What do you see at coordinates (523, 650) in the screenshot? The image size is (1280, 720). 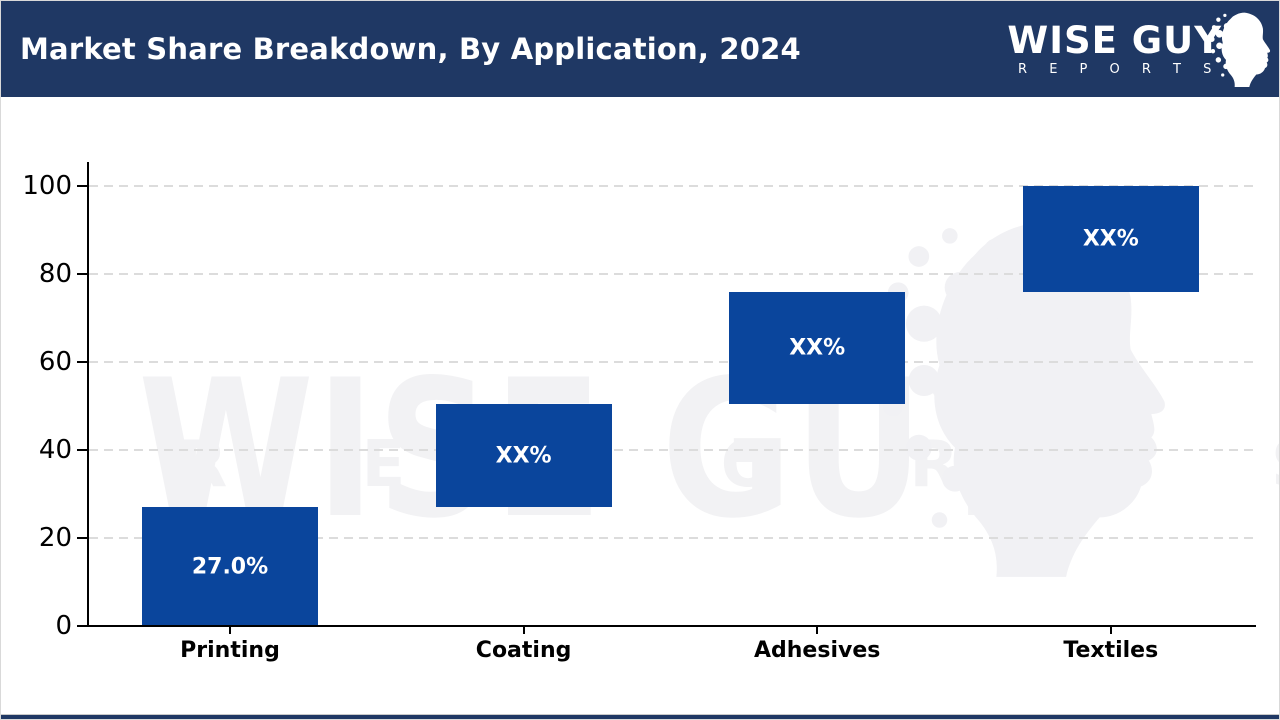 I see `x-tick-label: Coating` at bounding box center [523, 650].